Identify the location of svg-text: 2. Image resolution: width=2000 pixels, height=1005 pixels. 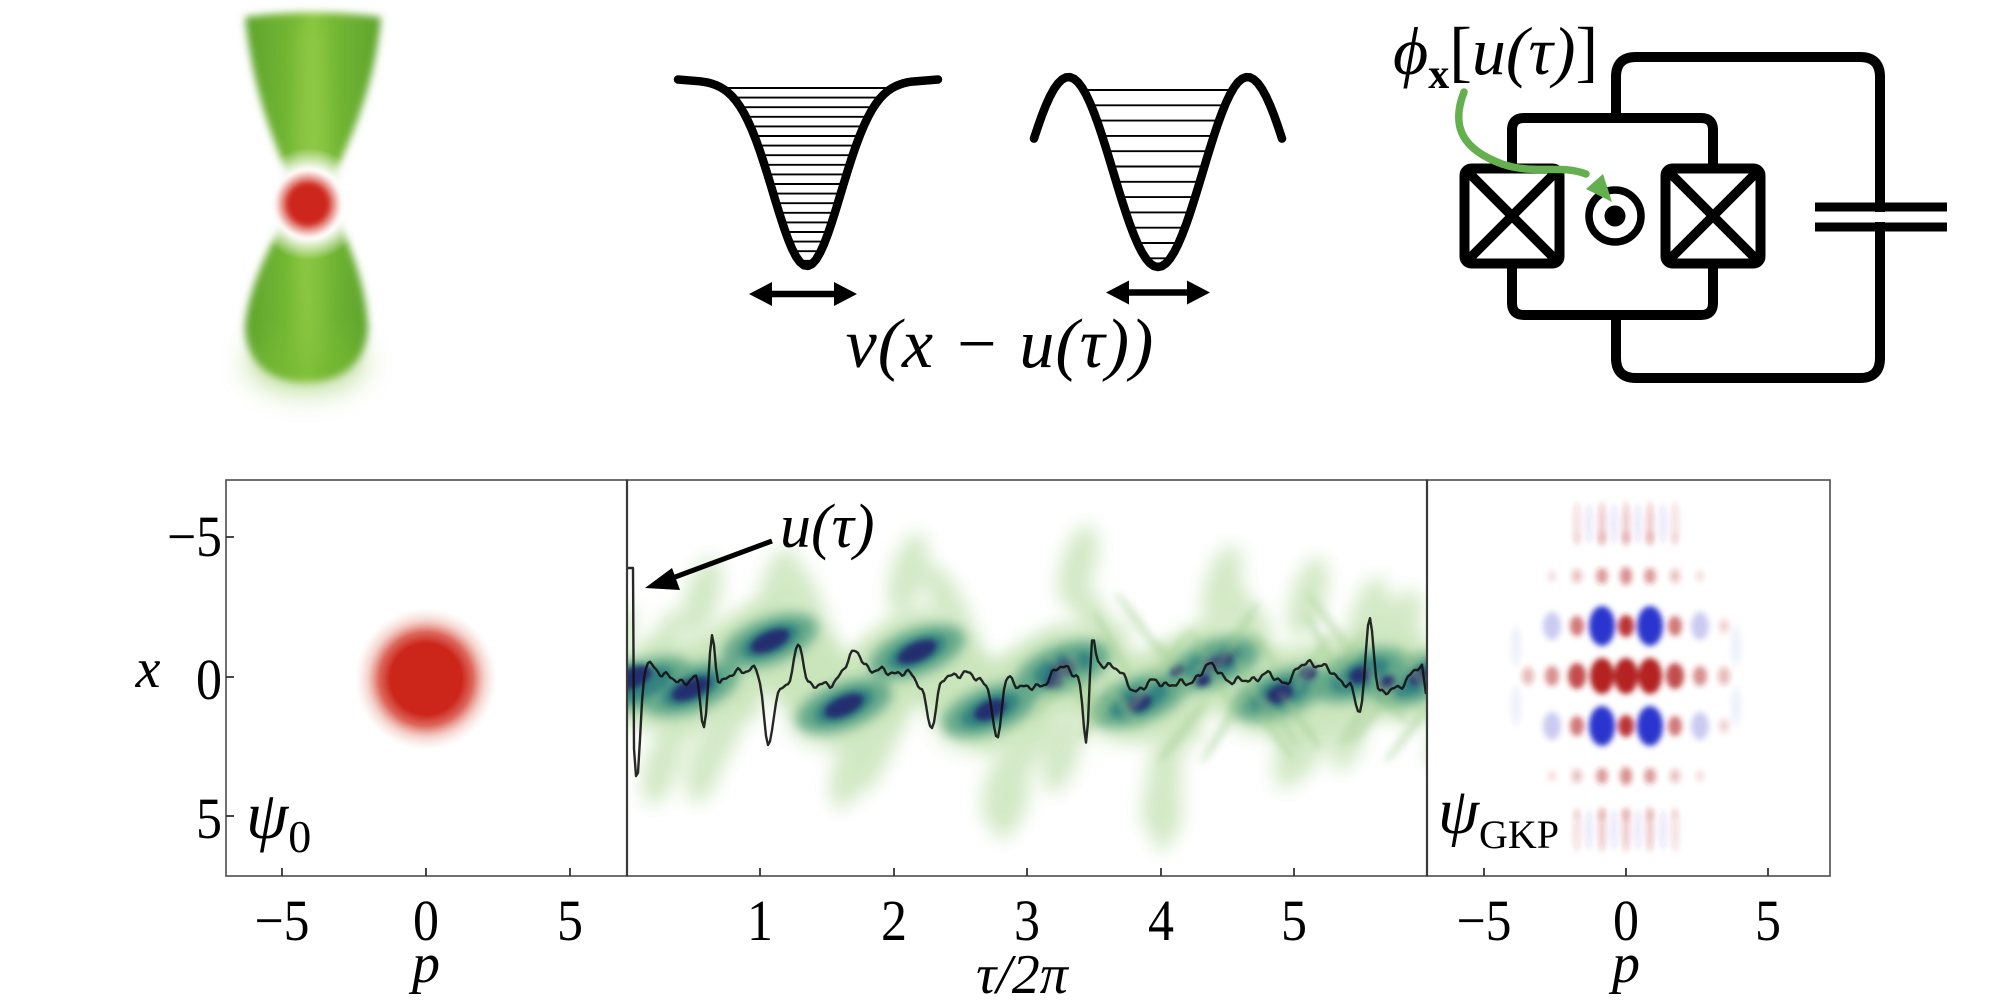
(894, 920).